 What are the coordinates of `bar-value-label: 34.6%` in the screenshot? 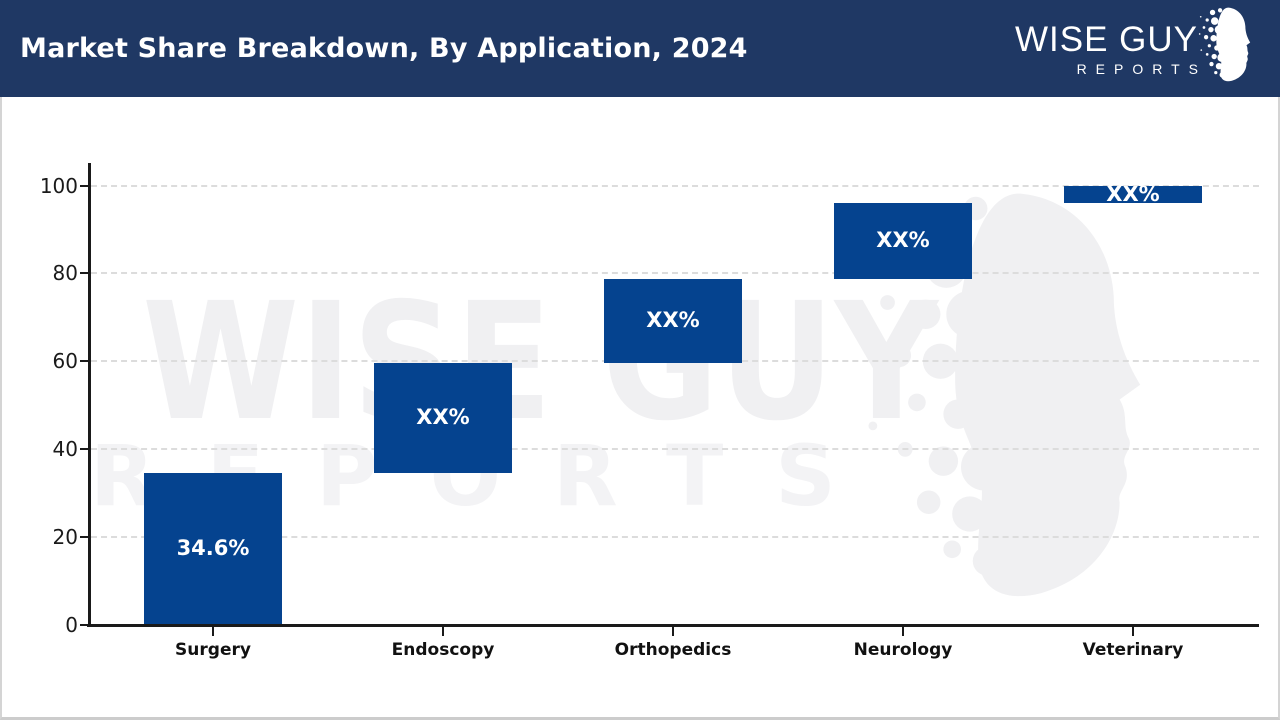 It's located at (213, 548).